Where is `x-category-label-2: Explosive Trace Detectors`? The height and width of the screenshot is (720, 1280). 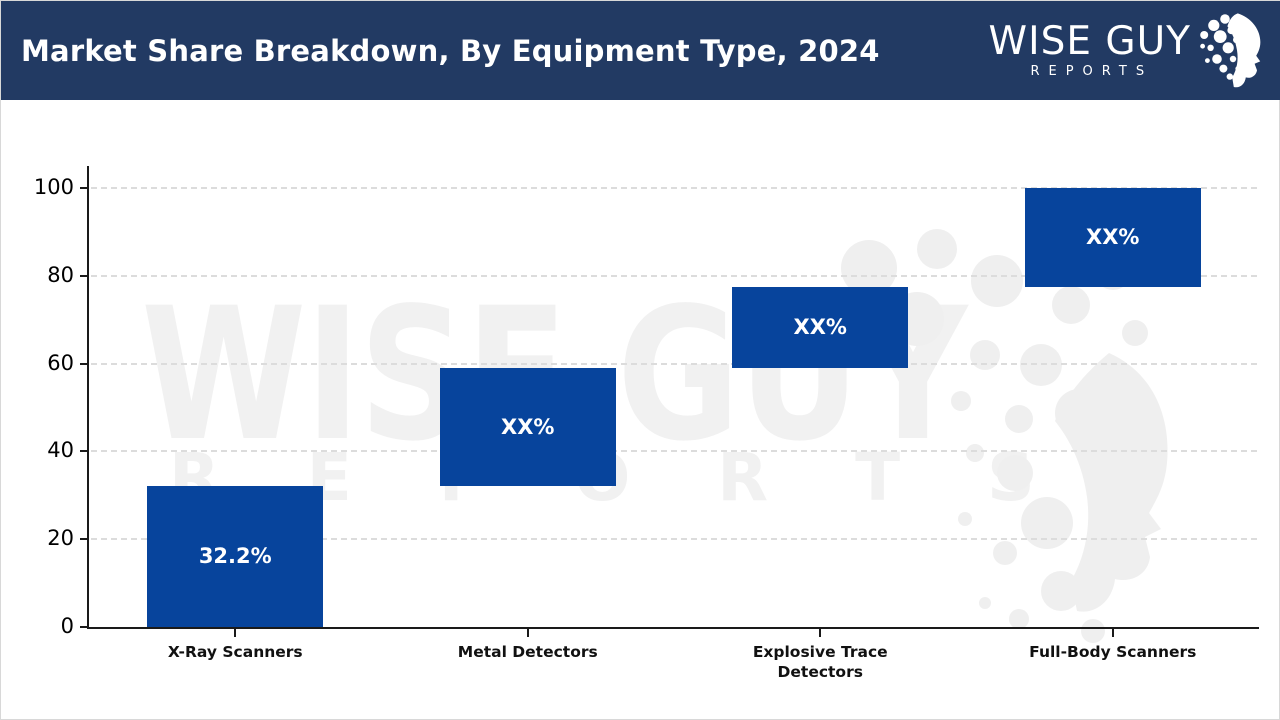
x-category-label-2: Explosive Trace Detectors is located at coordinates (820, 662).